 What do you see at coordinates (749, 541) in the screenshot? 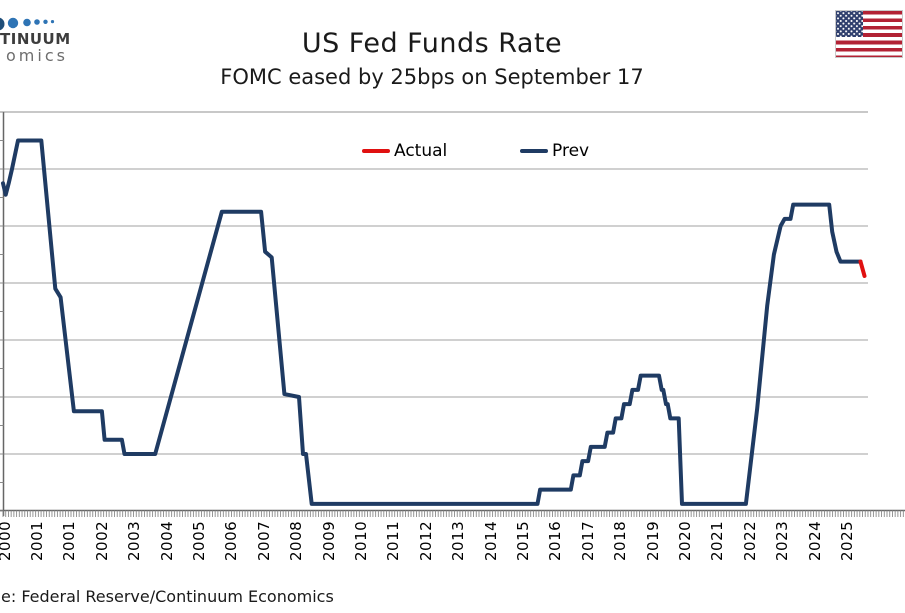
I see `x-axis-label: 2022` at bounding box center [749, 541].